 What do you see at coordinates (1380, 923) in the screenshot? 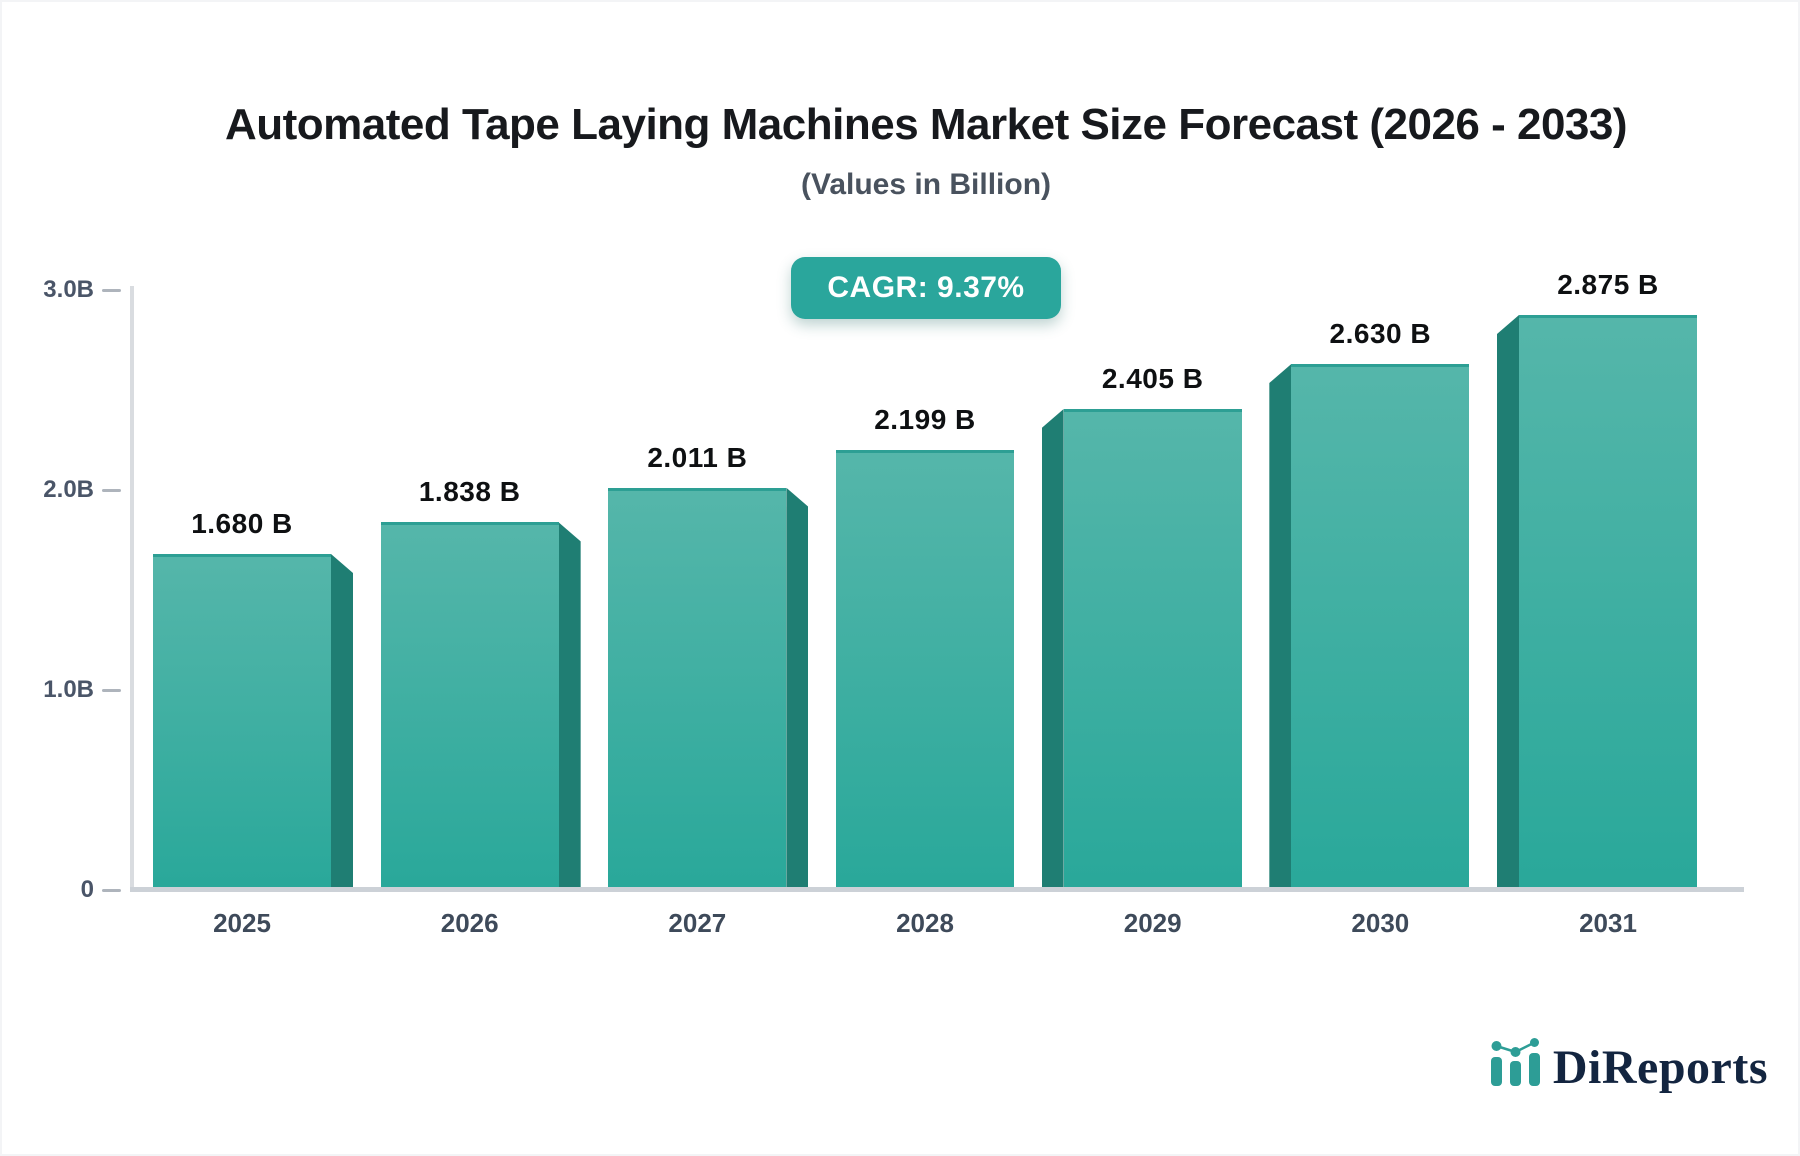
I see `x-tick-label: 2030` at bounding box center [1380, 923].